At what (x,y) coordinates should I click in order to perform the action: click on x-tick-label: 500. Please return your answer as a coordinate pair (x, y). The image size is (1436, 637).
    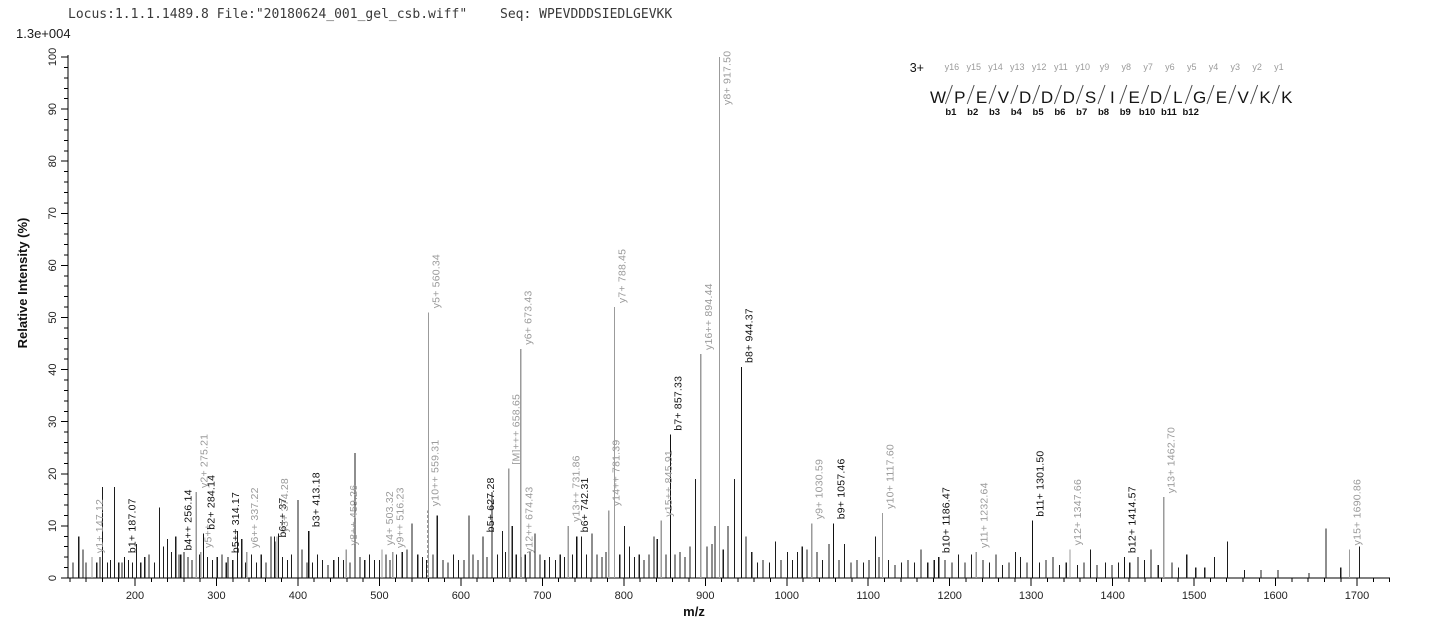
    Looking at the image, I should click on (379, 596).